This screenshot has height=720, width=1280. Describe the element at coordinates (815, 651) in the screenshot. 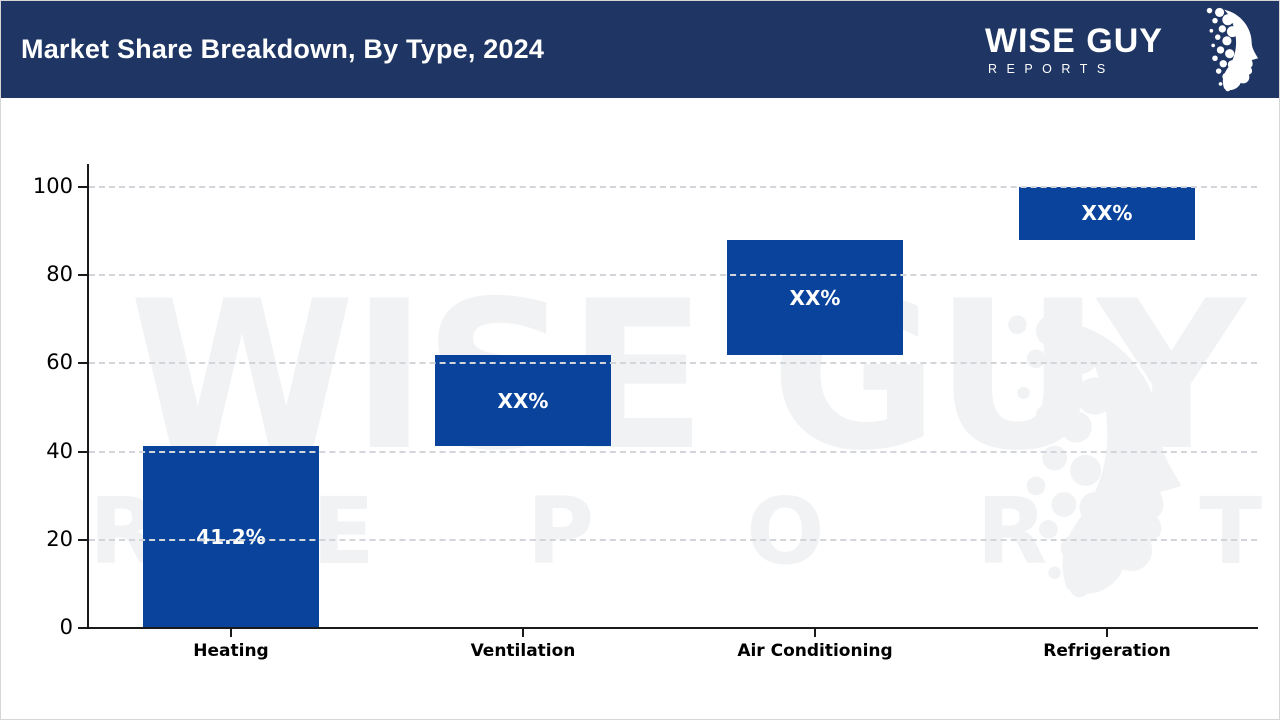

I see `x-axis-label: Air Conditioning` at that location.